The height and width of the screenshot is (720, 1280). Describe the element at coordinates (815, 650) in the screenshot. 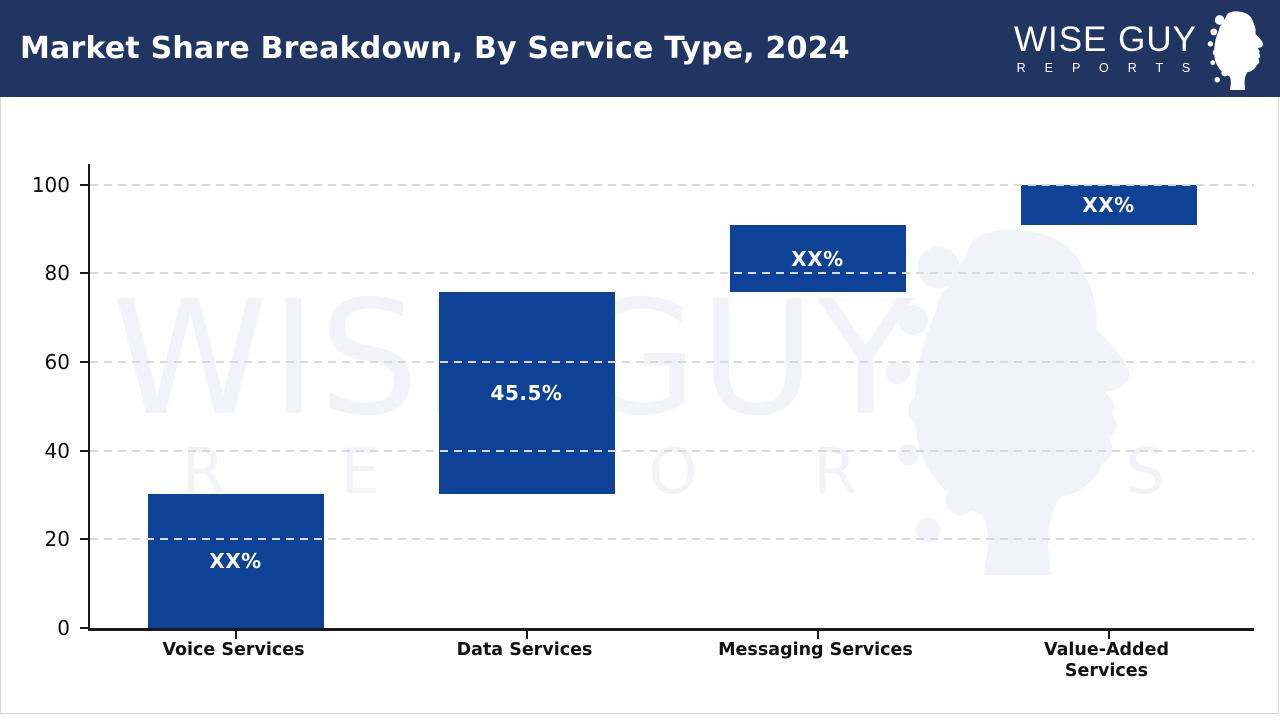

I see `category-label-messaging-services: Messaging Services` at that location.